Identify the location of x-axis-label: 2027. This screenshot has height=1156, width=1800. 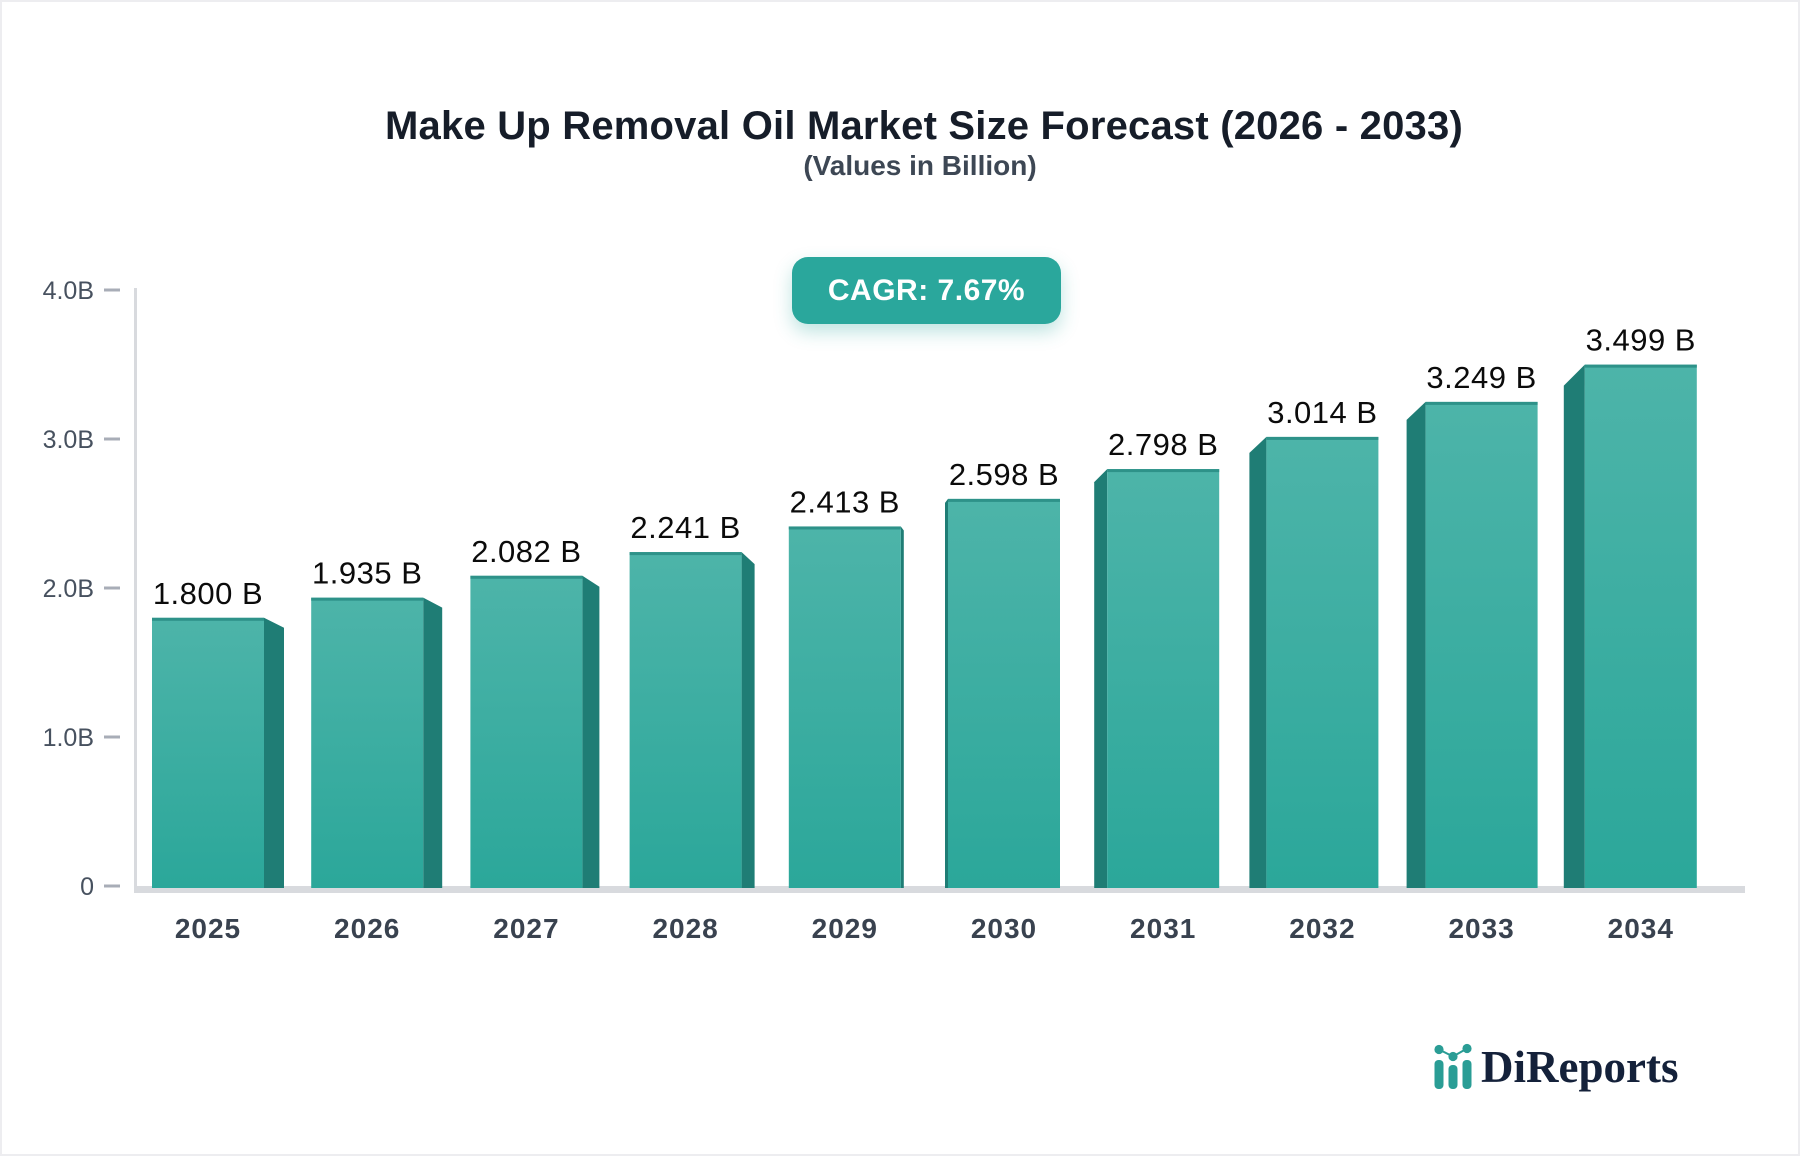
(526, 928).